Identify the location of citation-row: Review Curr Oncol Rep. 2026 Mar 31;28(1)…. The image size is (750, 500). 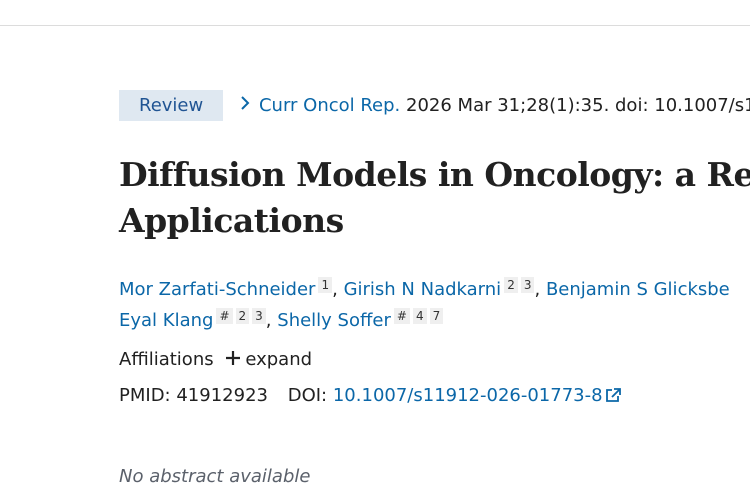
(434, 105).